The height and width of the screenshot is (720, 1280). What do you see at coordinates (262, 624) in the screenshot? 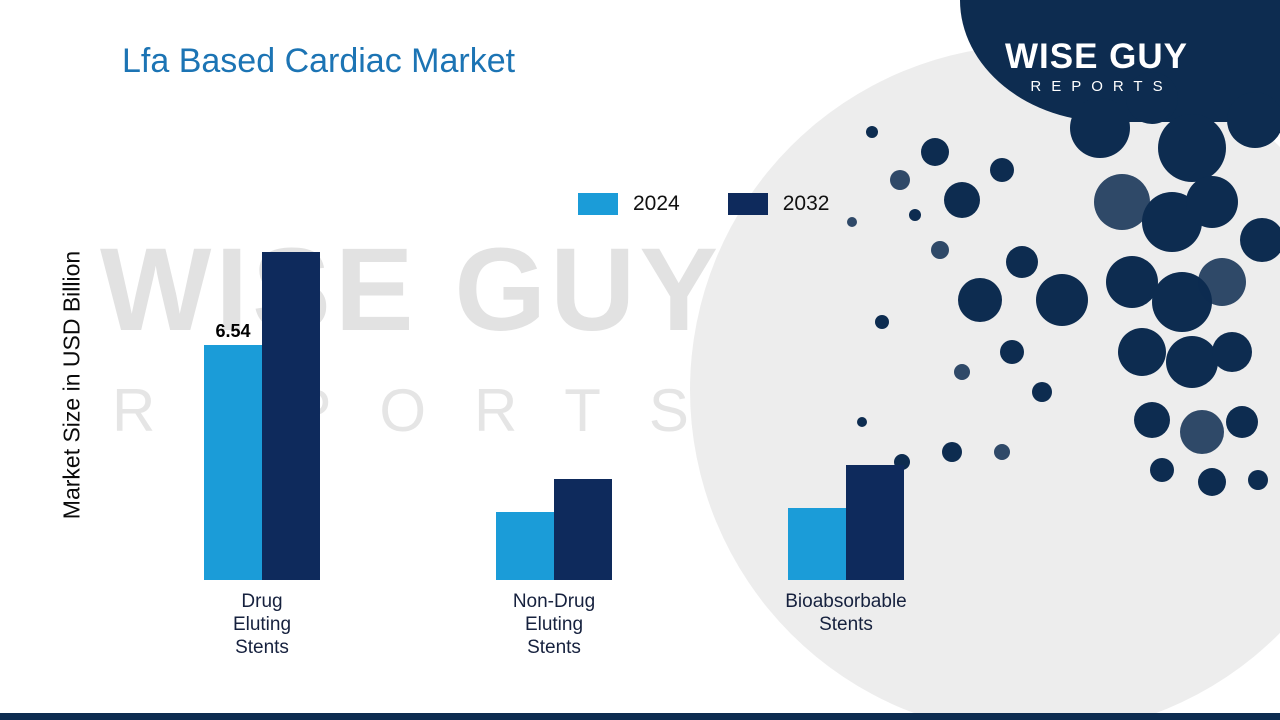
I see `category-label: Drug Eluting Stents` at bounding box center [262, 624].